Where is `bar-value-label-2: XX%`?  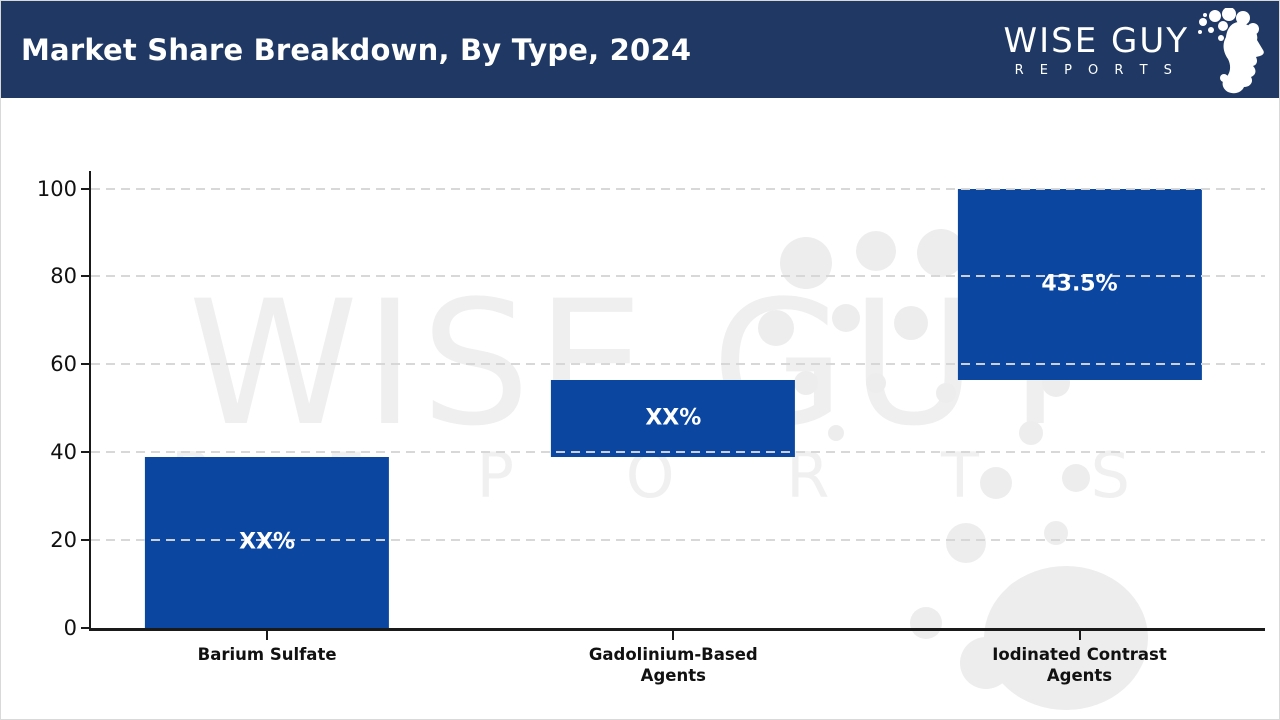
bar-value-label-2: XX% is located at coordinates (673, 418).